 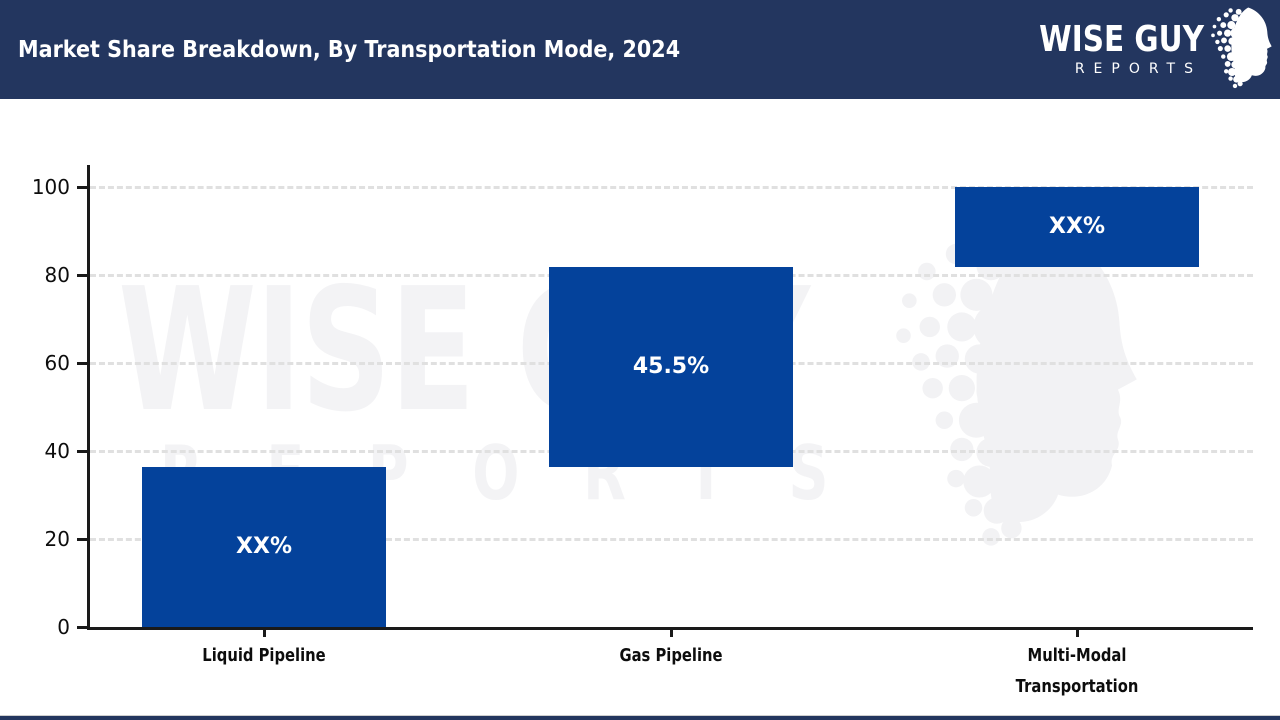 I want to click on y-axis, so click(x=88, y=397).